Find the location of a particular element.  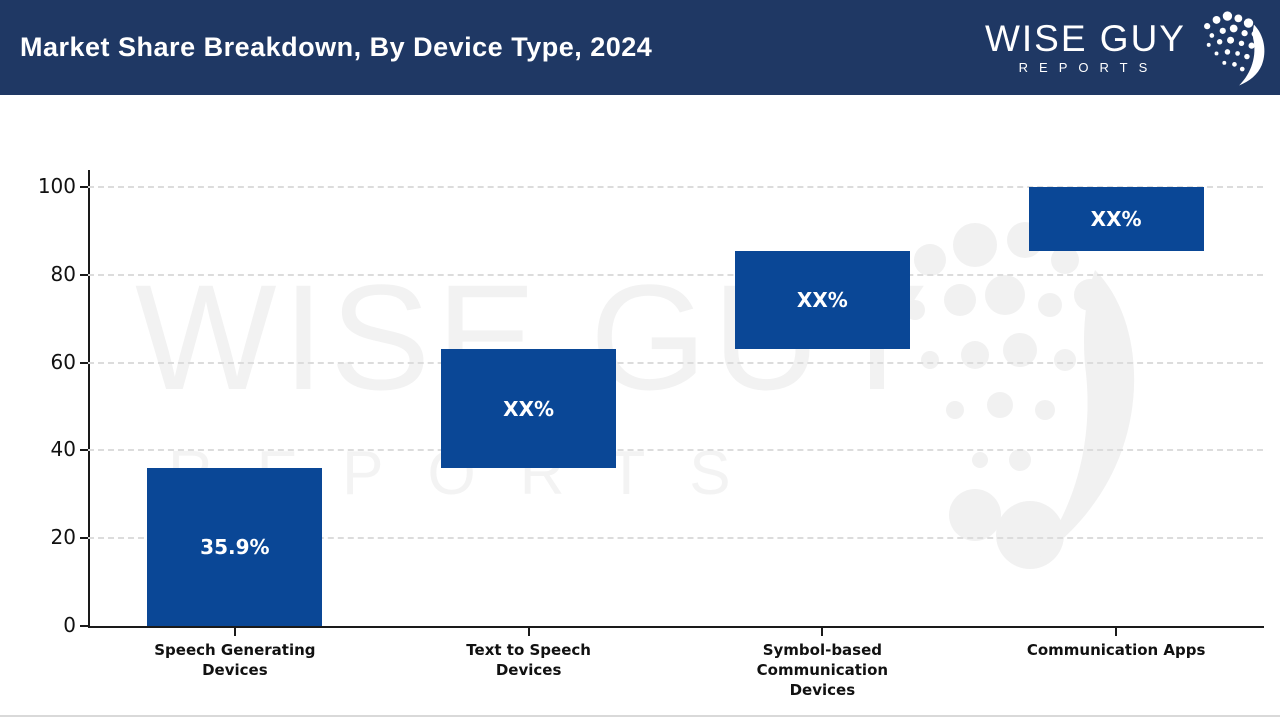

bottom-divider is located at coordinates (640, 716).